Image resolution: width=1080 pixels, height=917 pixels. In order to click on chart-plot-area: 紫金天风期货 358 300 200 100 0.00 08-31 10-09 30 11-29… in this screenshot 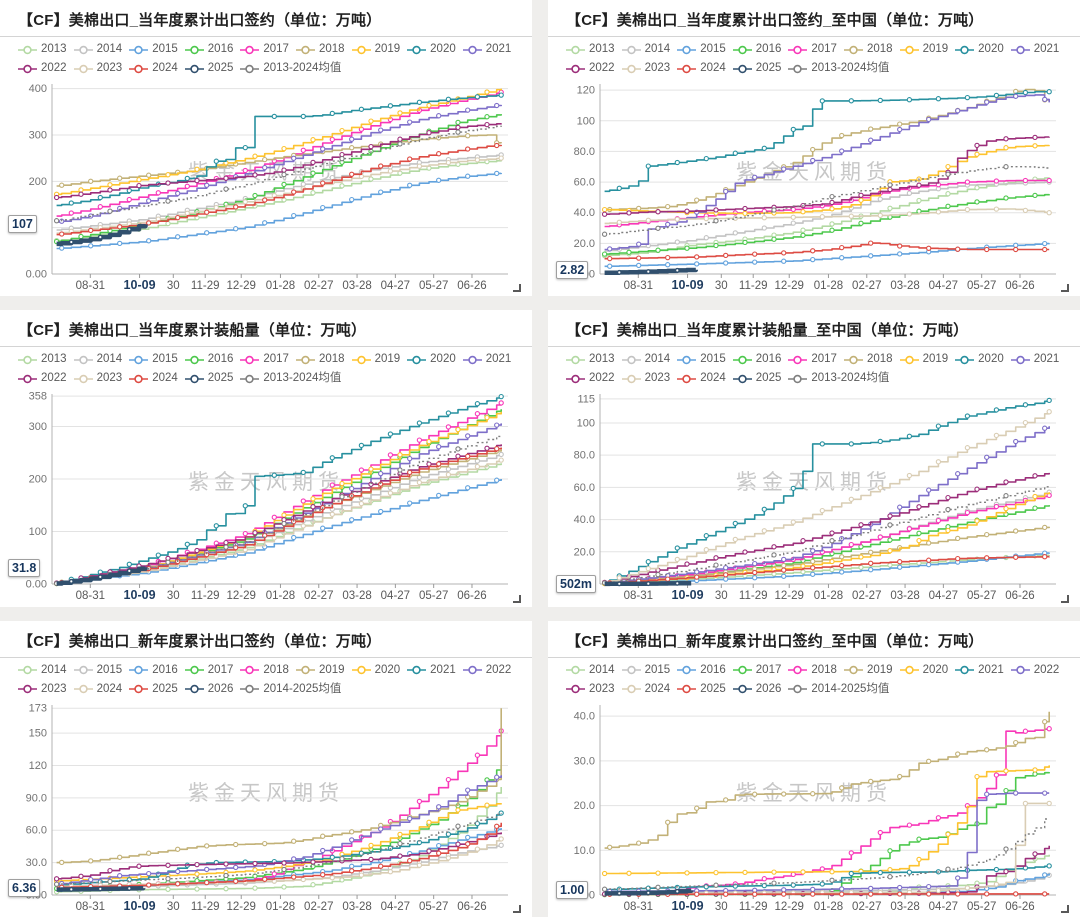, I will do `click(266, 496)`.